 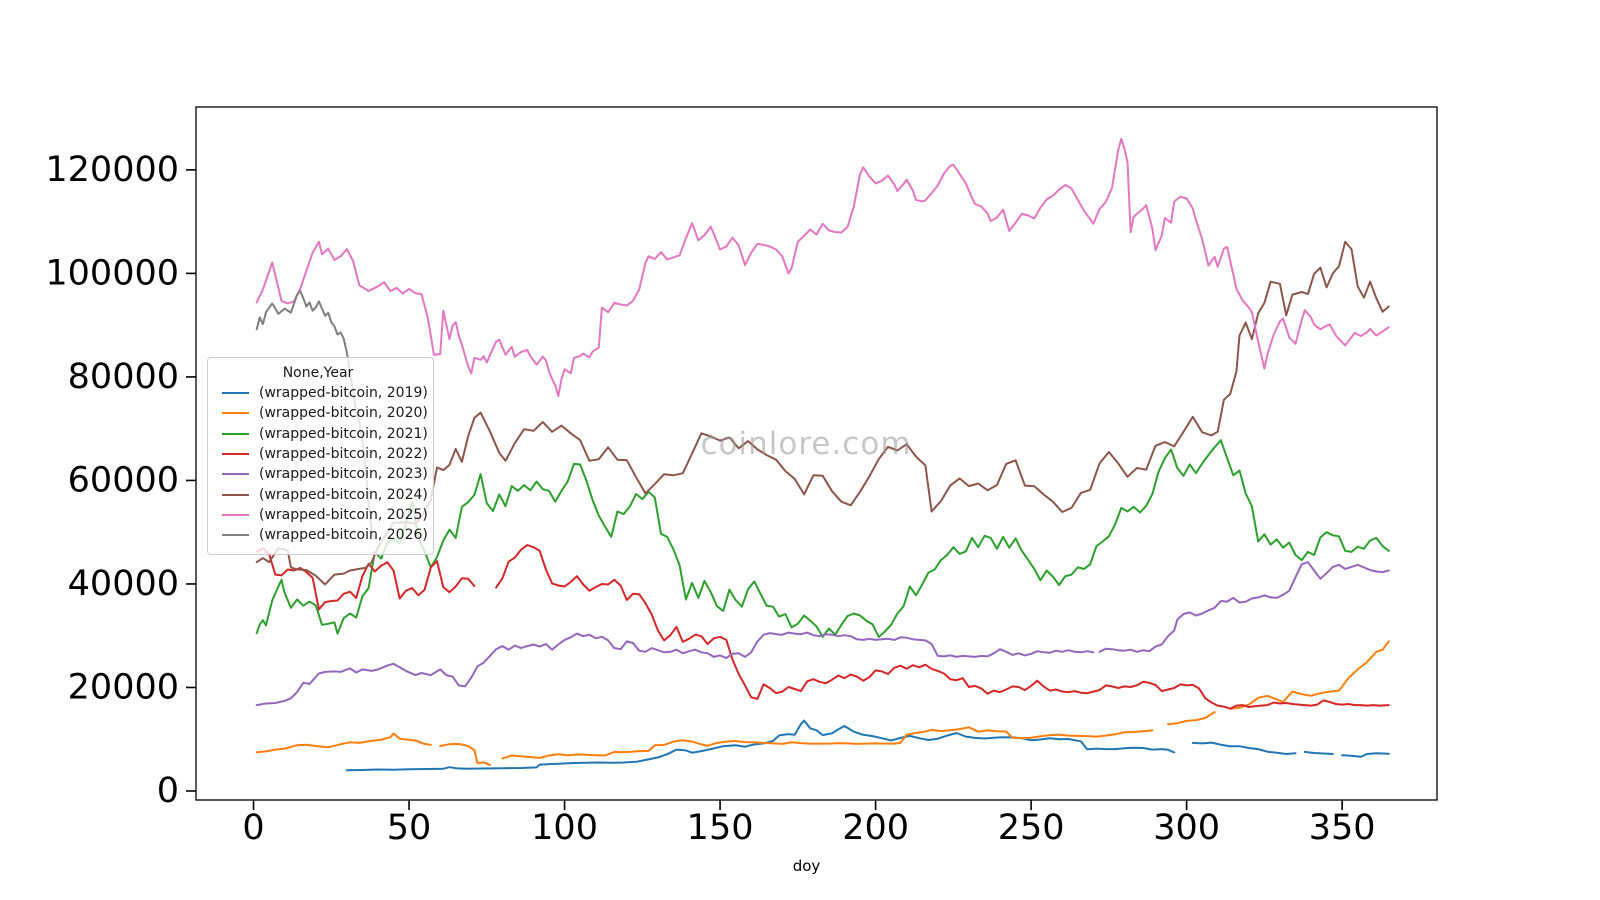 I want to click on legend-title: None,Year, so click(x=318, y=373).